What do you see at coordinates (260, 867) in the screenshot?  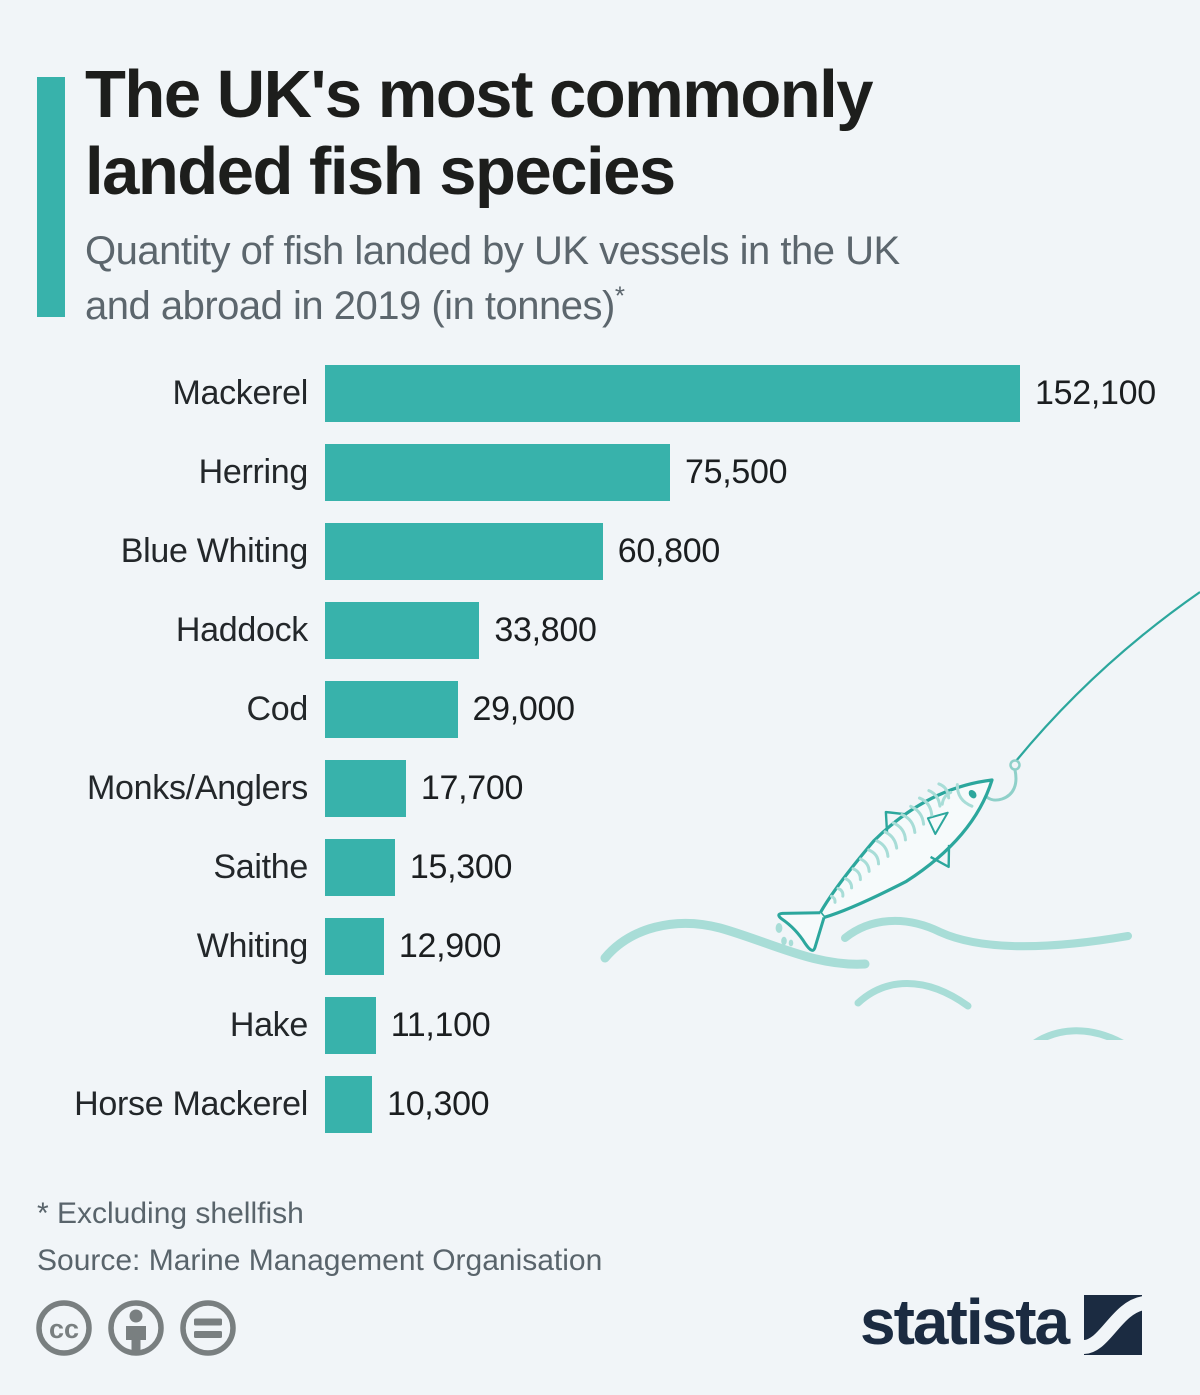 I see `category-label: Saithe` at bounding box center [260, 867].